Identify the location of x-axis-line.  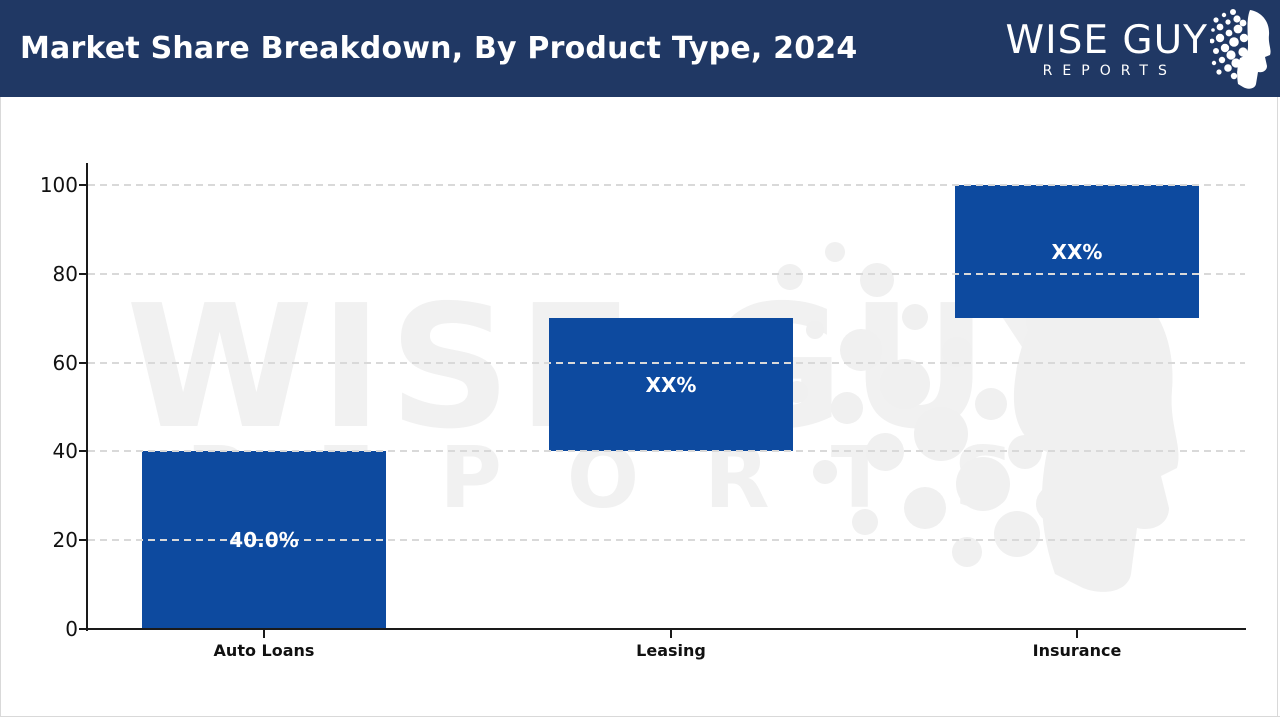
(666, 629).